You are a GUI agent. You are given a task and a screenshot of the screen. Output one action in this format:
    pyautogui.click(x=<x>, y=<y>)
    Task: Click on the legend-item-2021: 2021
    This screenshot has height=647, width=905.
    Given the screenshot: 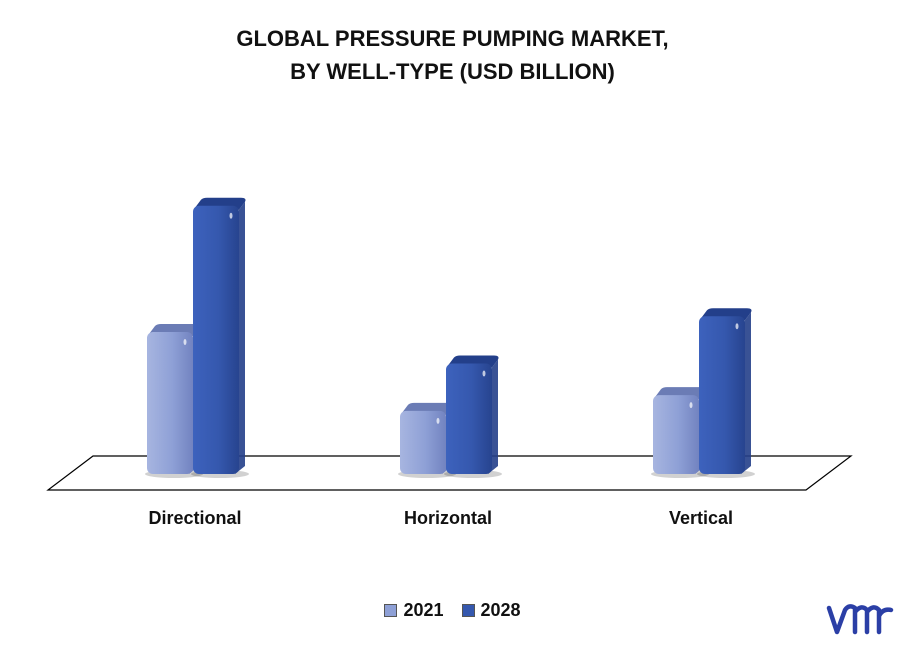 What is the action you would take?
    pyautogui.click(x=414, y=610)
    